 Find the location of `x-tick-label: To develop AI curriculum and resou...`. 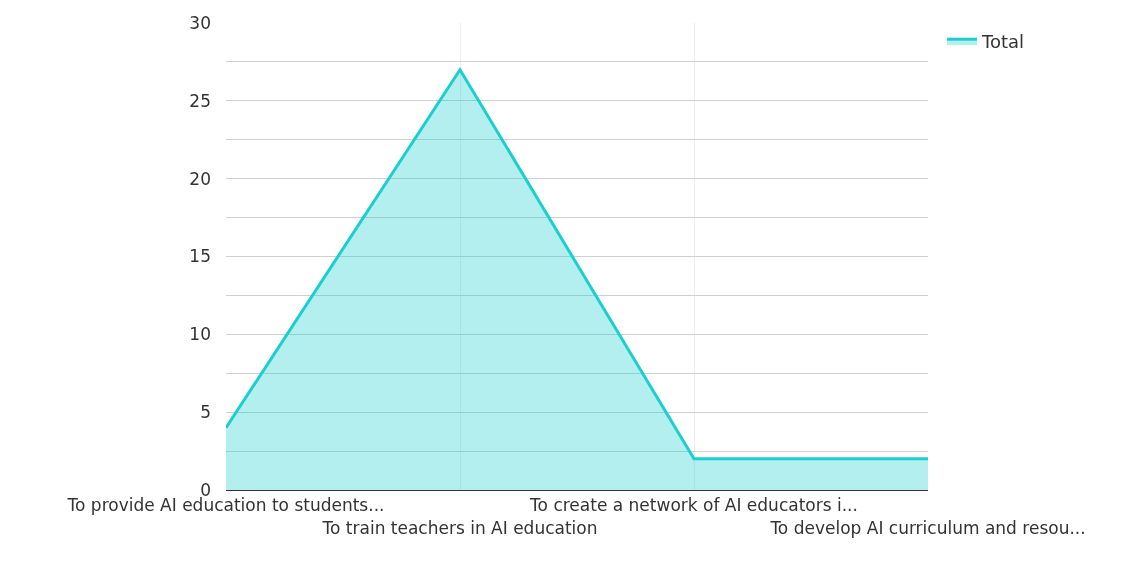

x-tick-label: To develop AI curriculum and resou... is located at coordinates (927, 527).